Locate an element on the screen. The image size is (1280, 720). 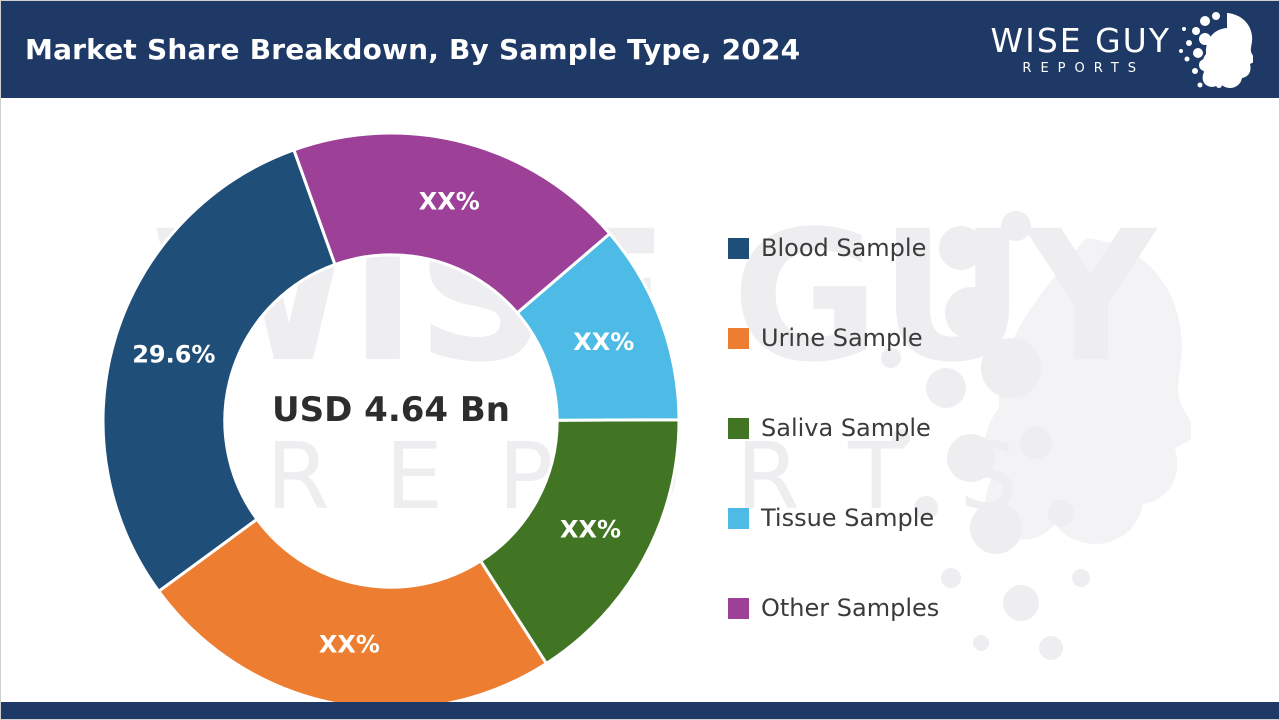
brand-face-icon is located at coordinates (1216, 49).